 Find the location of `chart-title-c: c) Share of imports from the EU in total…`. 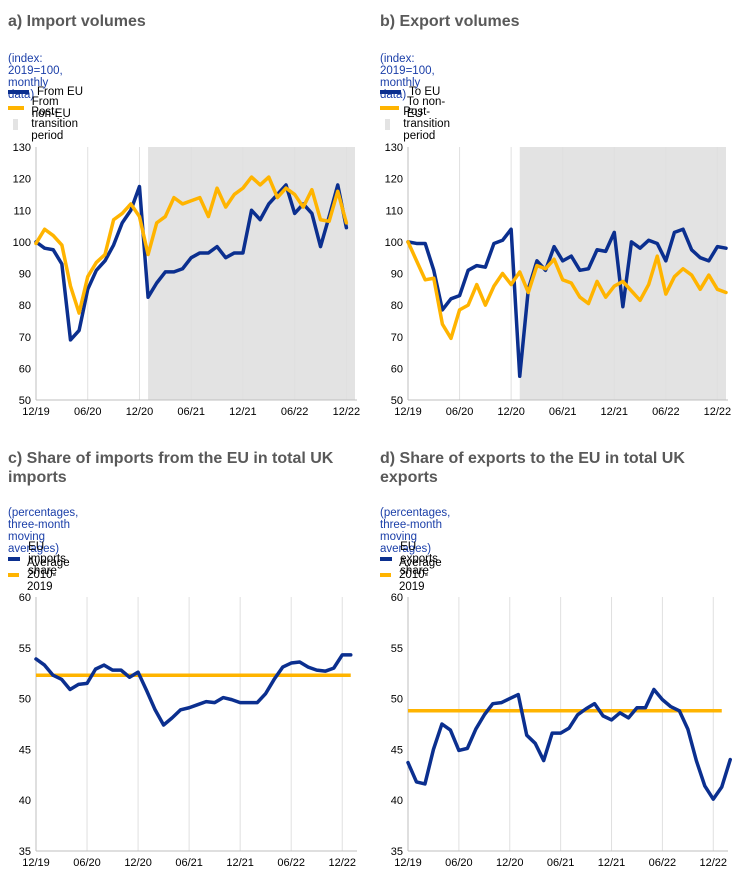

chart-title-c: c) Share of imports from the EU in total… is located at coordinates (171, 468).